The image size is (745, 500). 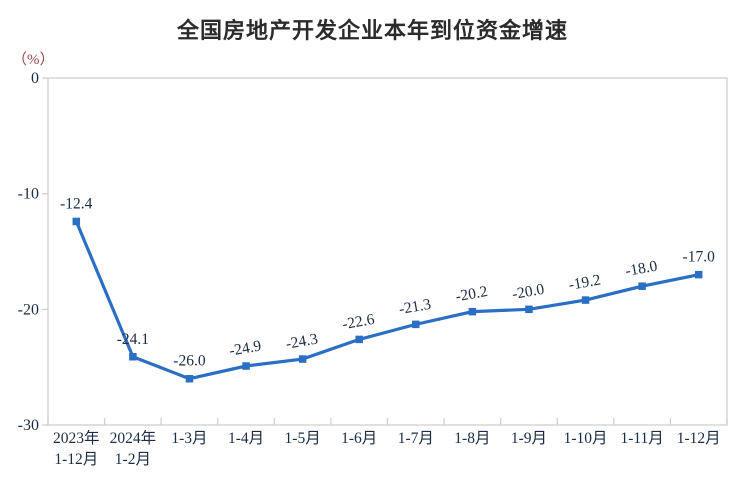 What do you see at coordinates (641, 438) in the screenshot?
I see `x-category-label: 1-11月` at bounding box center [641, 438].